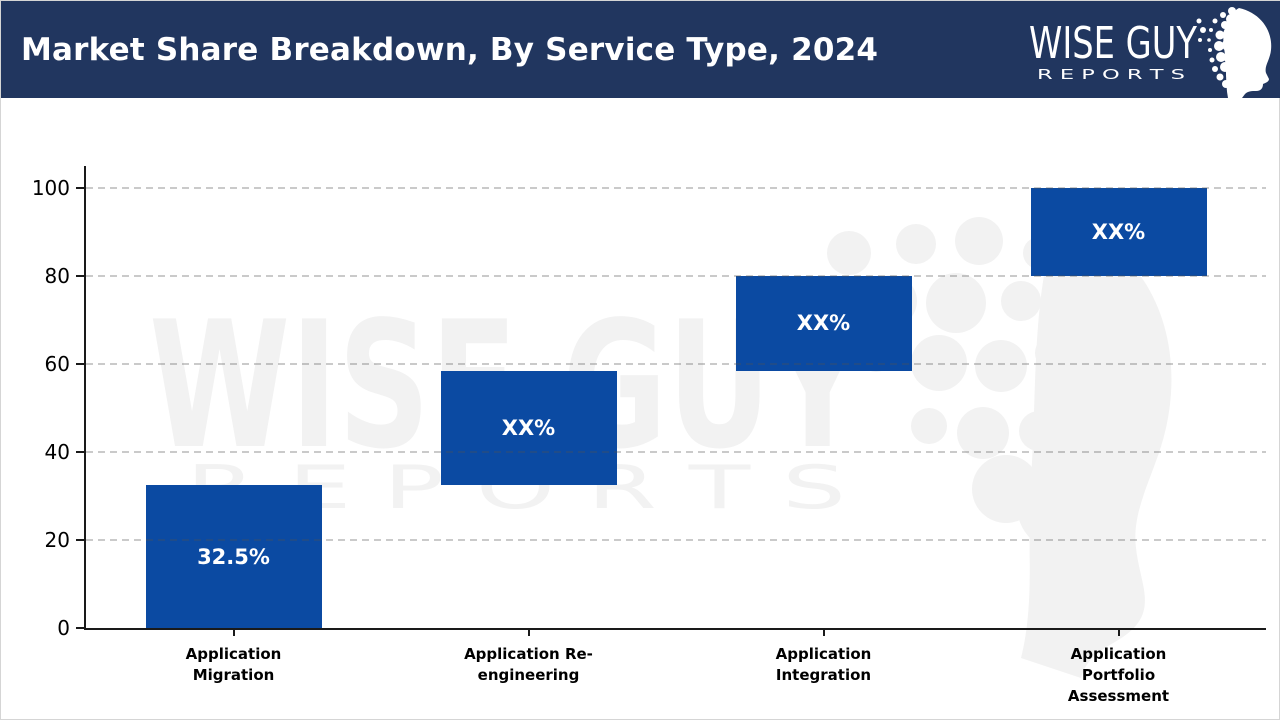 The image size is (1280, 720). What do you see at coordinates (50, 188) in the screenshot?
I see `y-tick-label-100: 100` at bounding box center [50, 188].